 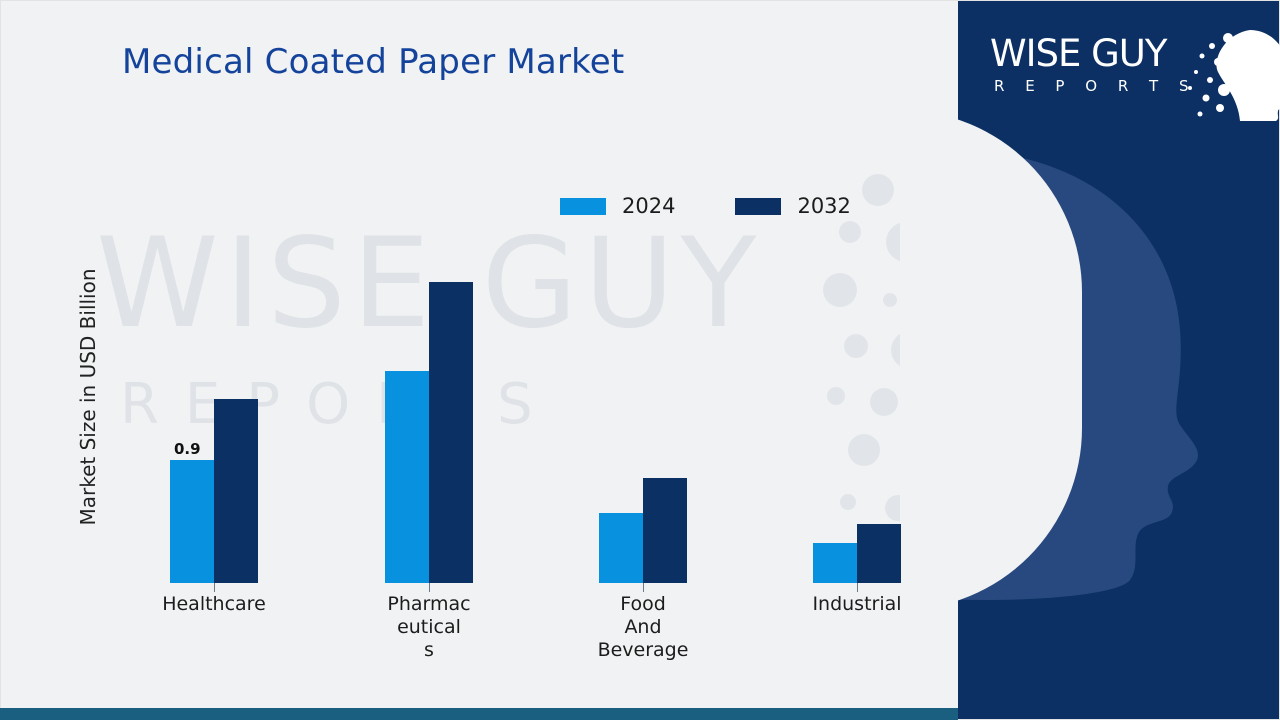 What do you see at coordinates (1095, 86) in the screenshot?
I see `logo-subtitle: R E P O R T S` at bounding box center [1095, 86].